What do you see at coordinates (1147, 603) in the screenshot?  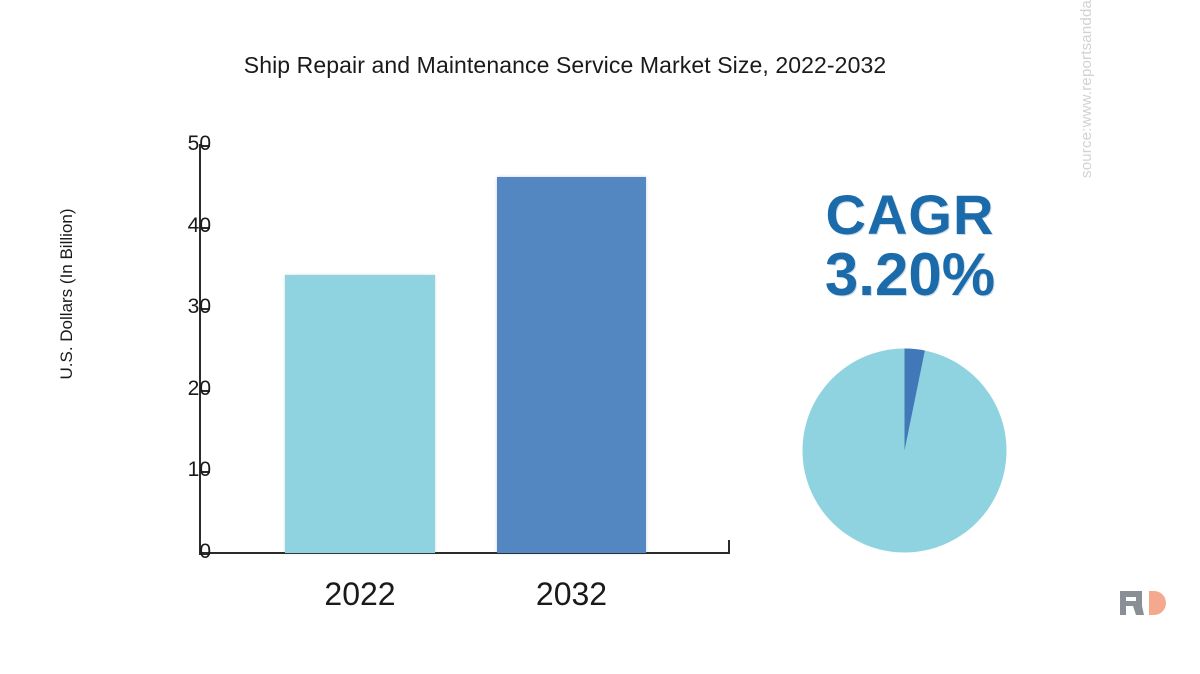 I see `reports-and-data-logo` at bounding box center [1147, 603].